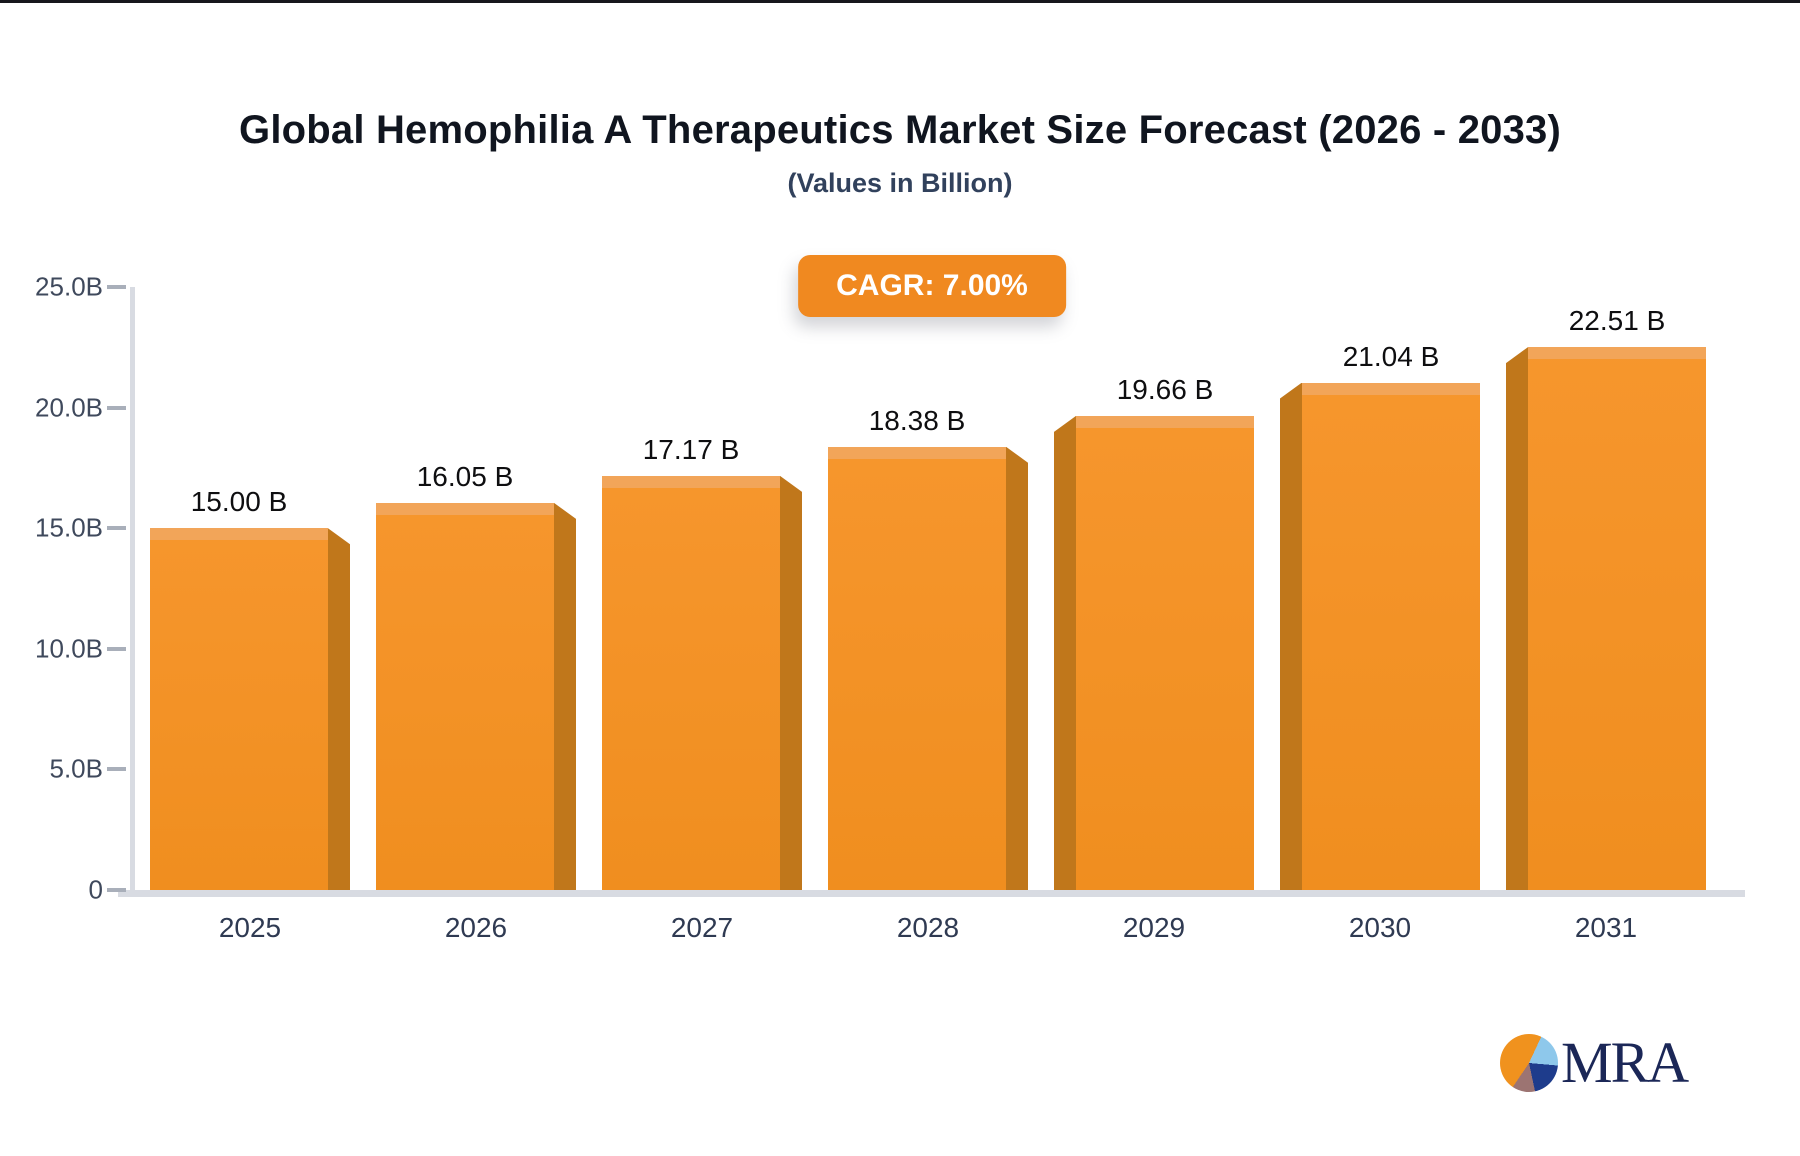 The width and height of the screenshot is (1800, 1156). I want to click on y-tick-label: 15.0B, so click(69, 527).